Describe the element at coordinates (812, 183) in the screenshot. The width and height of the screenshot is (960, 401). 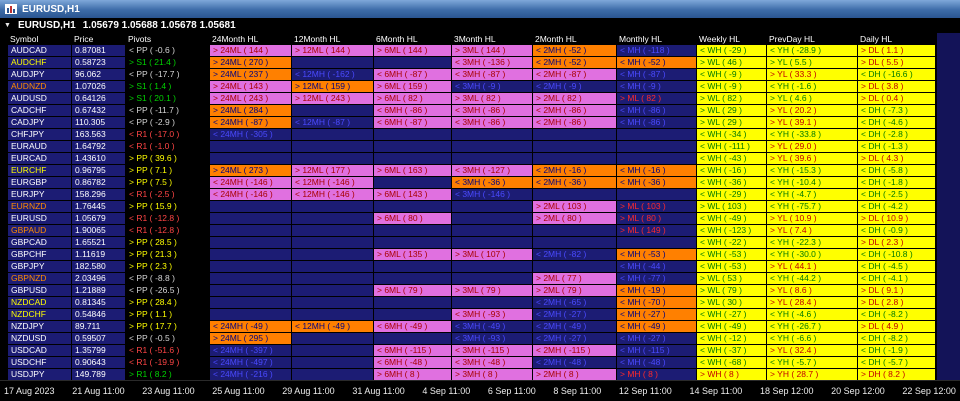
I see `matrix-cell: < YH ( -10.4 )` at that location.